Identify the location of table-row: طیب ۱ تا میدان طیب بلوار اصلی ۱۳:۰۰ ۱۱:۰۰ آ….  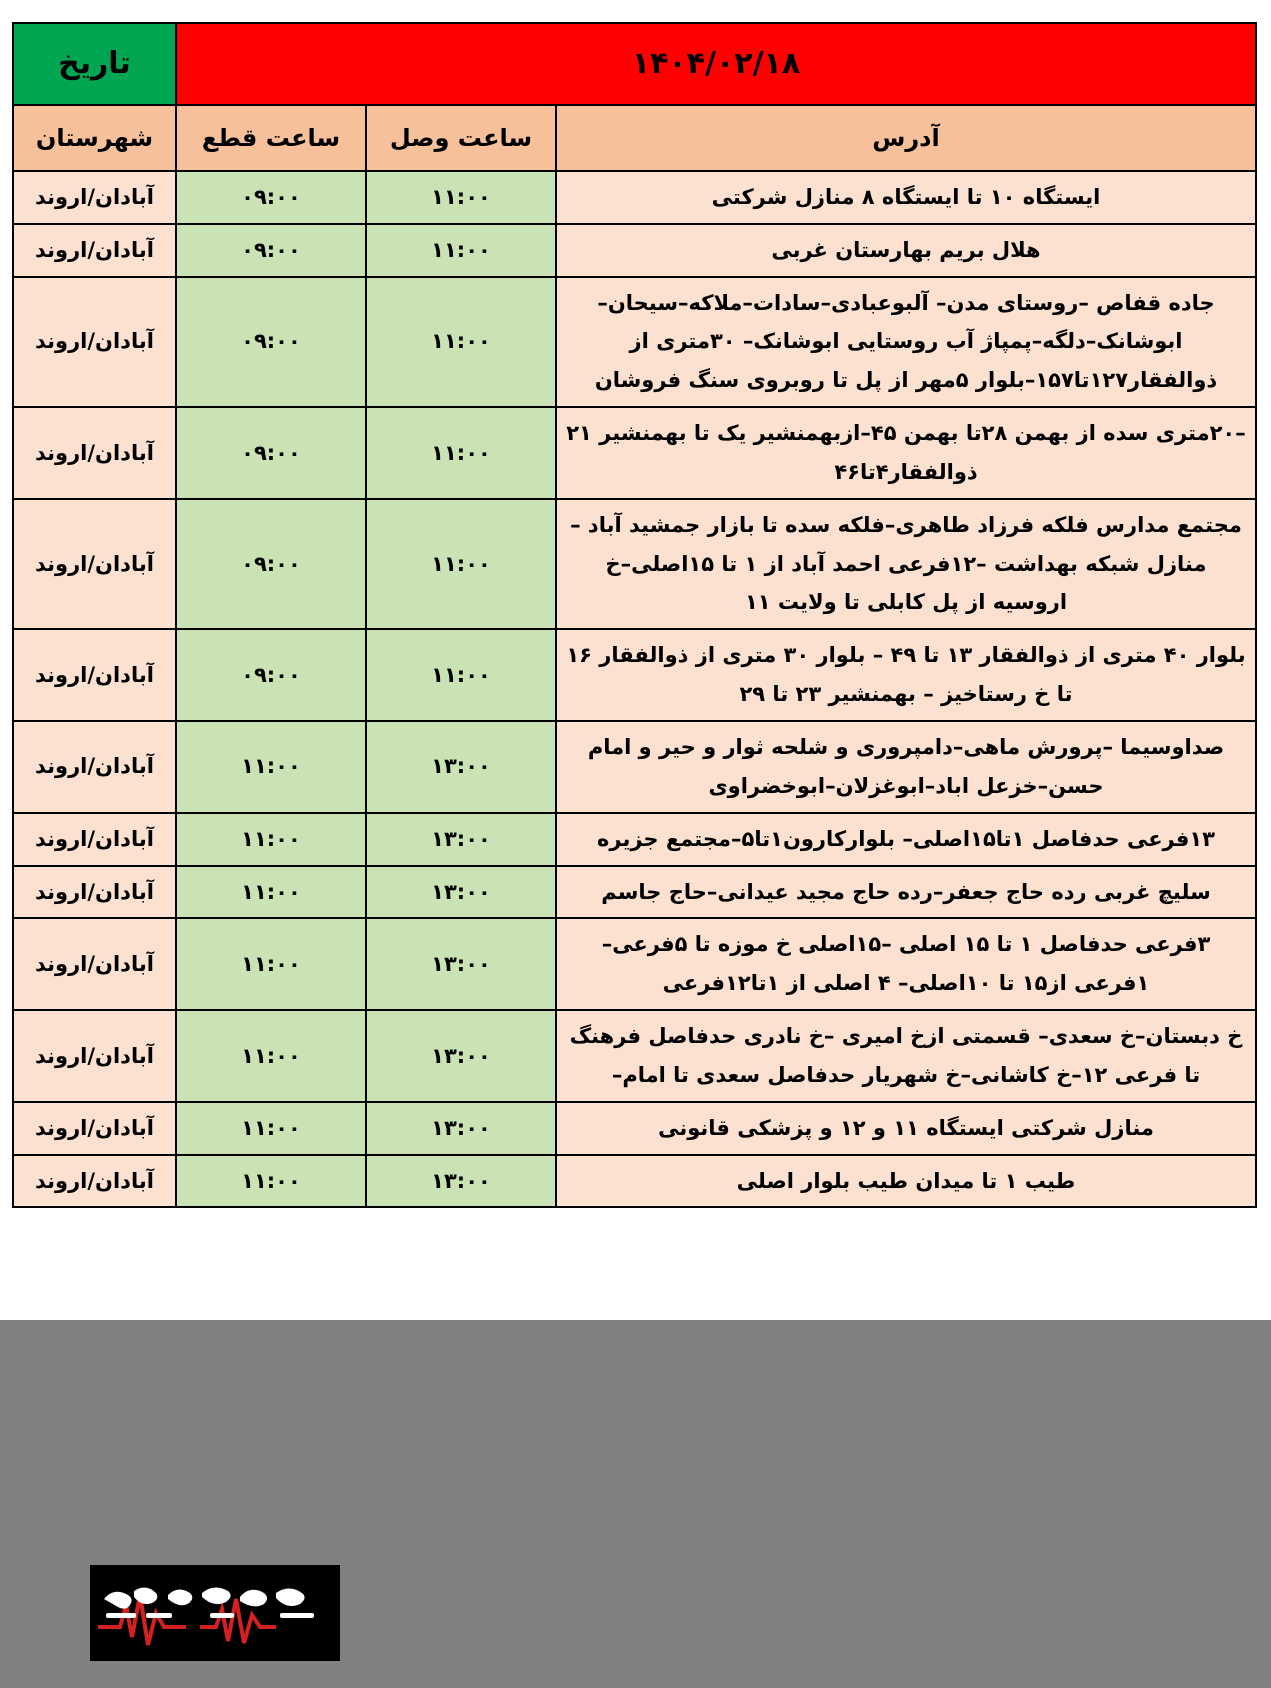
(634, 1181).